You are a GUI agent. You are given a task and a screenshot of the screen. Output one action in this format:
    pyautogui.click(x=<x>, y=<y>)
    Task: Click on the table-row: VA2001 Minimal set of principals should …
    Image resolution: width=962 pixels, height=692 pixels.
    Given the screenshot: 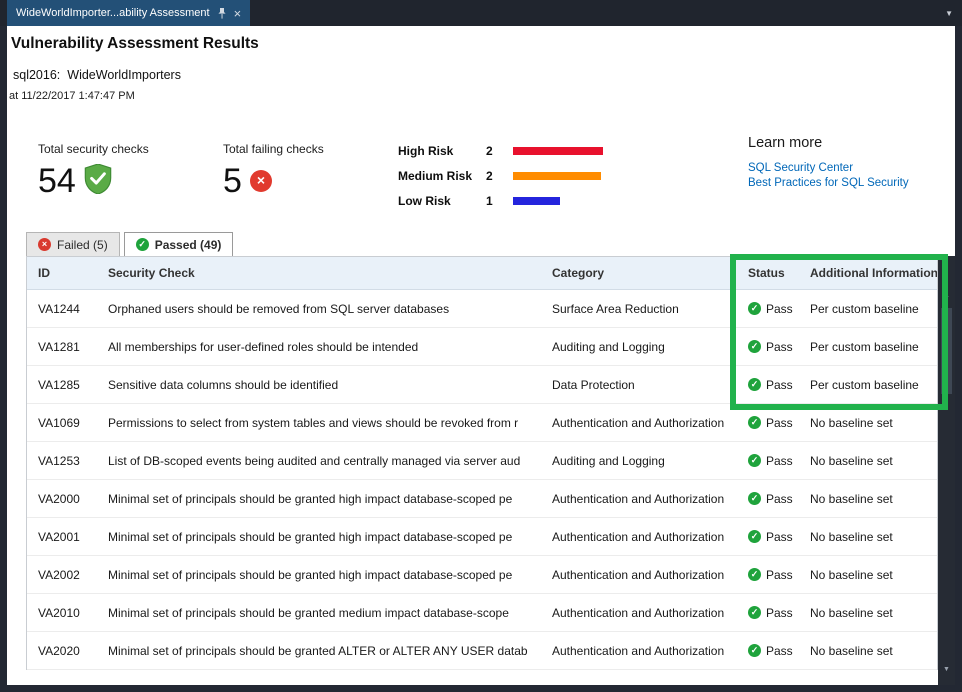 What is the action you would take?
    pyautogui.click(x=482, y=537)
    